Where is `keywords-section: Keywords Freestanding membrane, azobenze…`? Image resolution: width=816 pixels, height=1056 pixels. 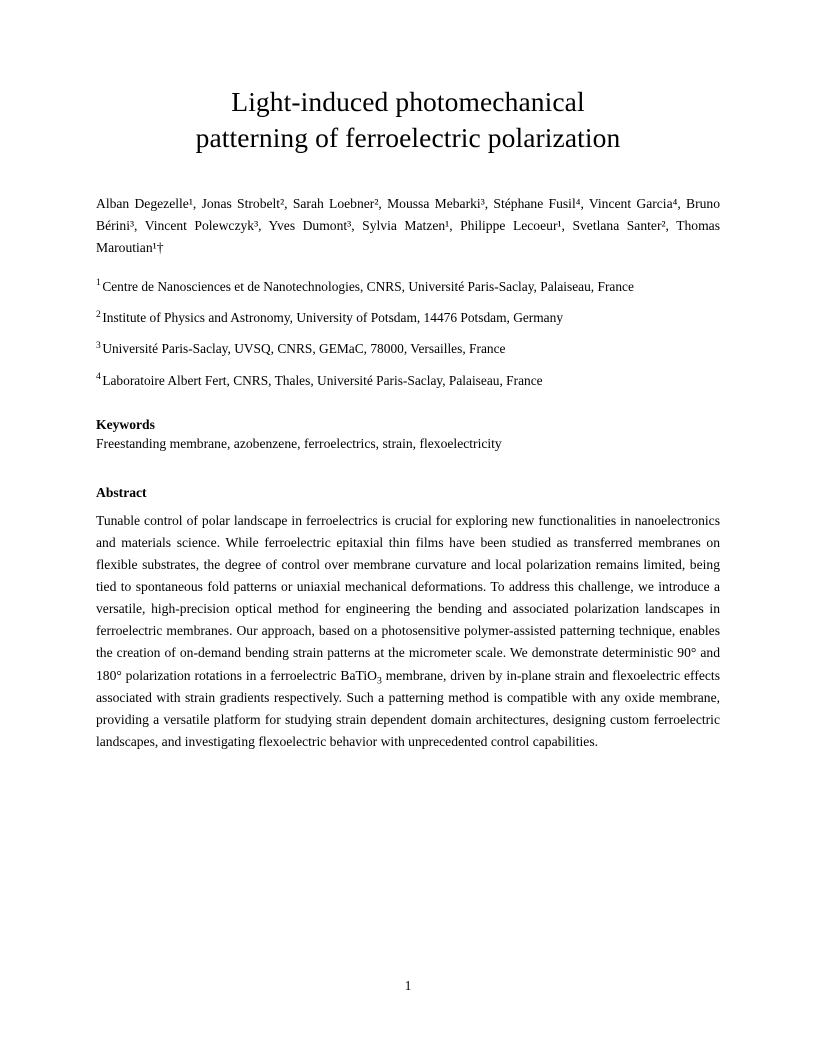
keywords-section: Keywords Freestanding membrane, azobenze… is located at coordinates (408, 435).